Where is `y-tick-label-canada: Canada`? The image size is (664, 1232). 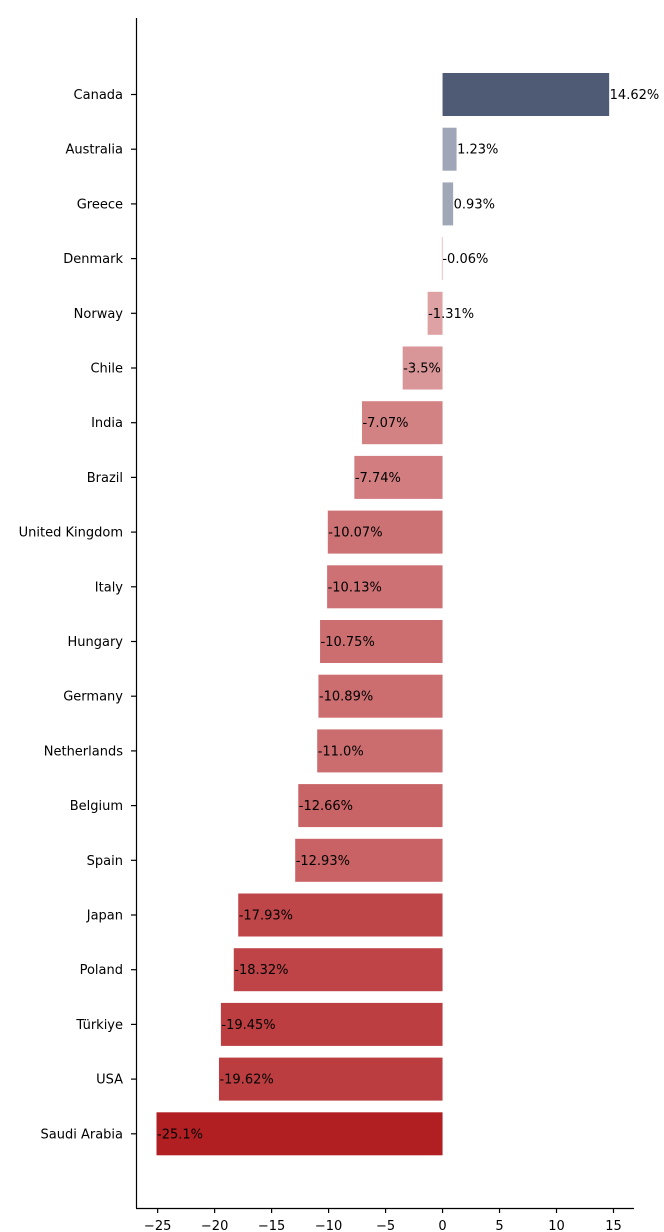 y-tick-label-canada: Canada is located at coordinates (98, 95).